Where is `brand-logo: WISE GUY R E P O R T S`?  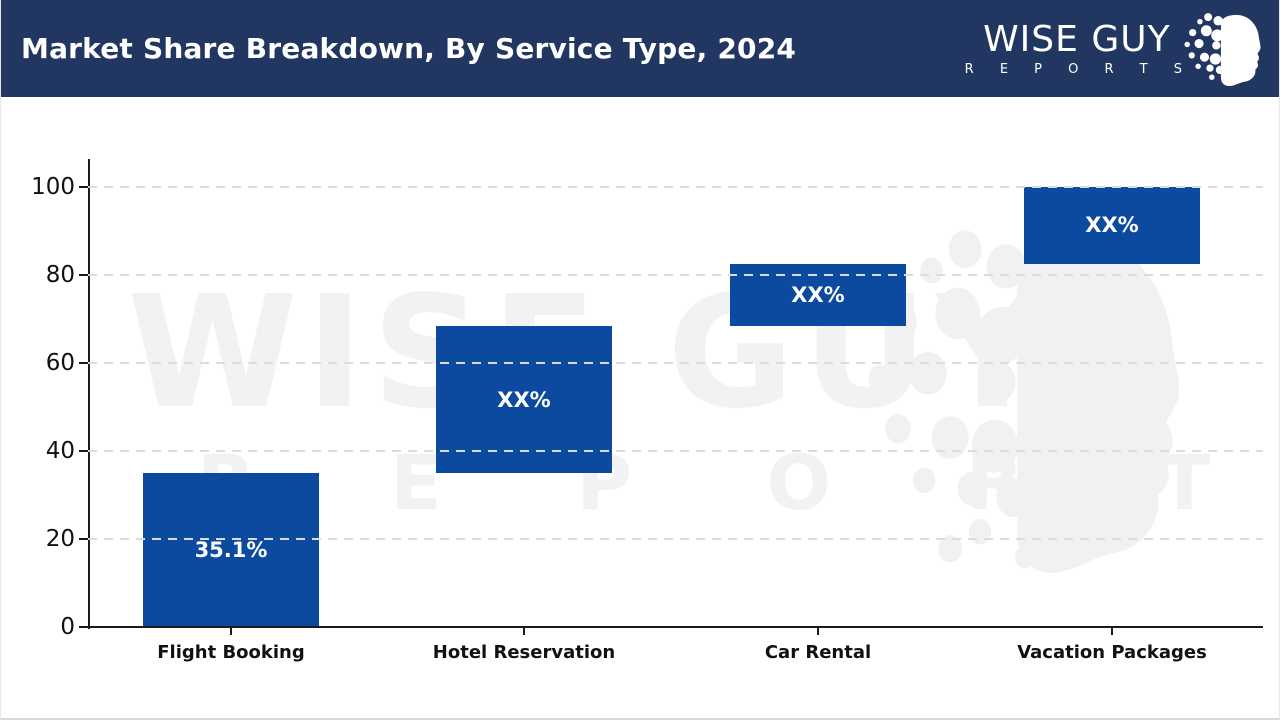 brand-logo: WISE GUY R E P O R T S is located at coordinates (1111, 49).